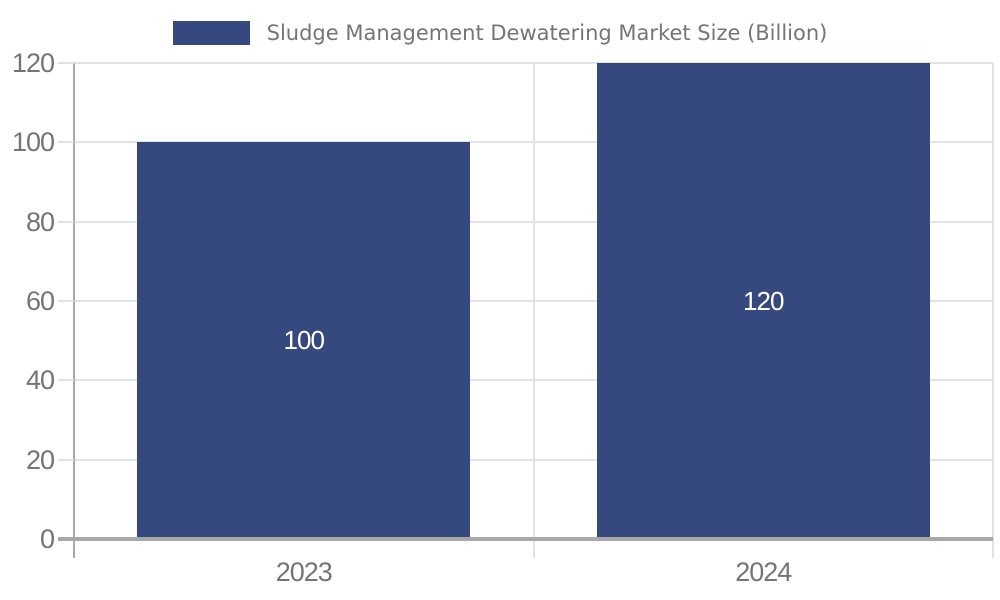 The image size is (1000, 600). Describe the element at coordinates (40, 459) in the screenshot. I see `y-tick-label: 20` at that location.